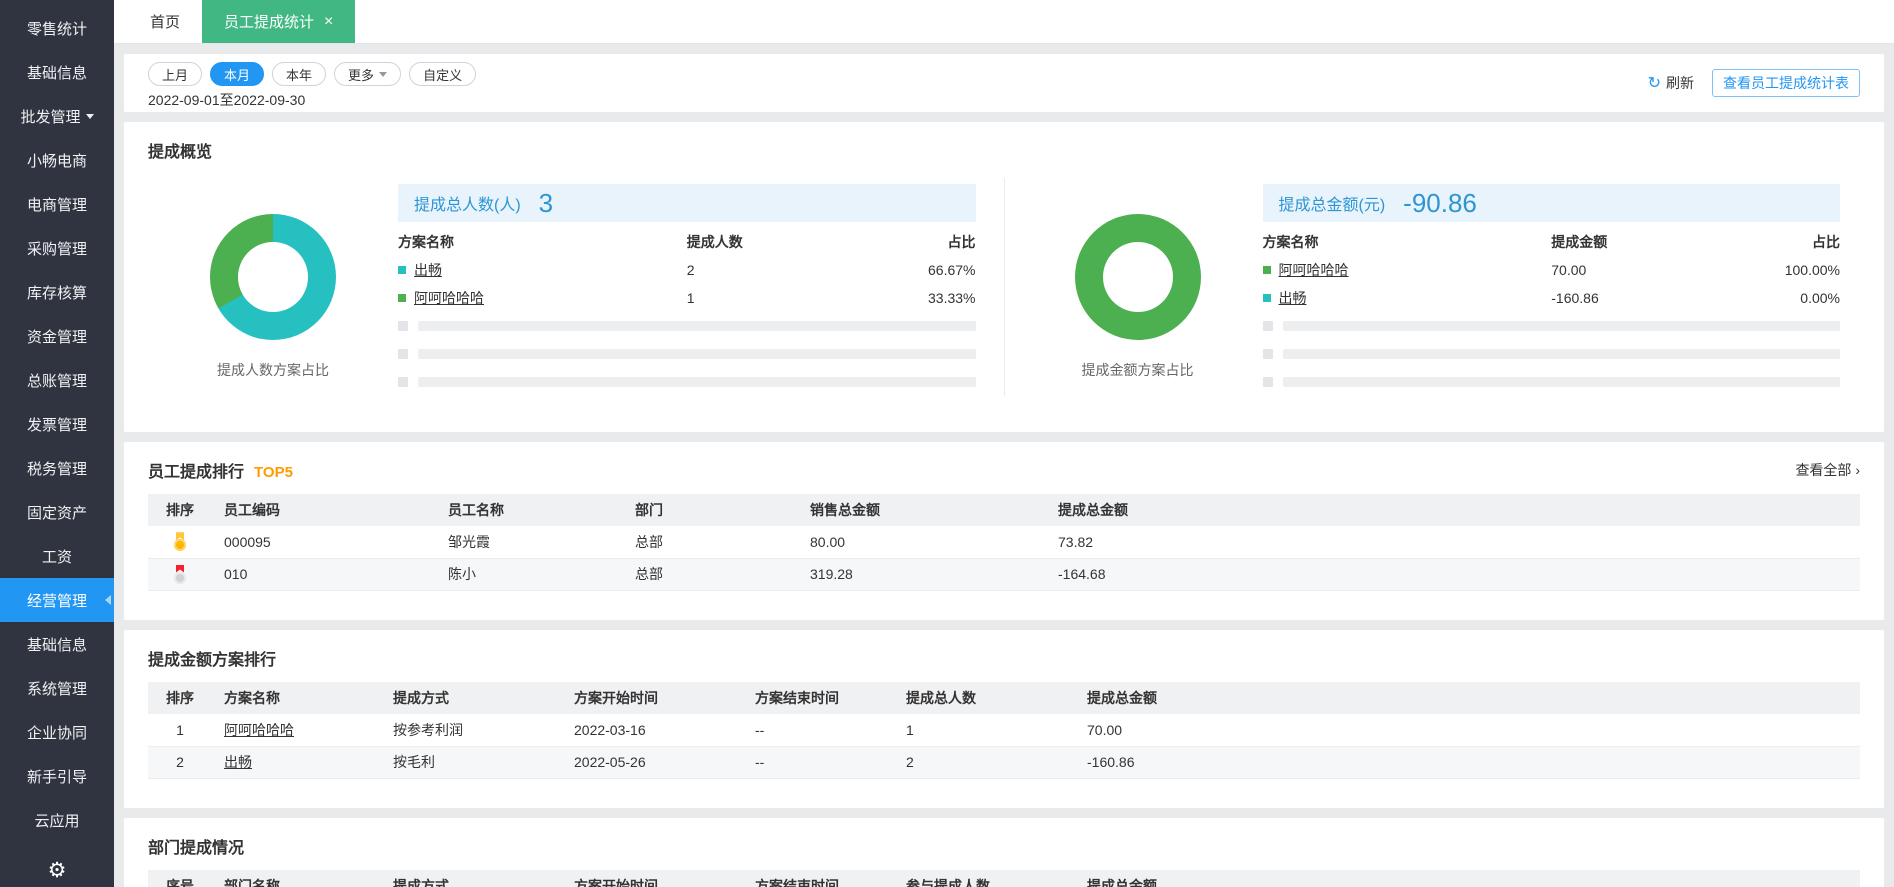  What do you see at coordinates (56, 513) in the screenshot?
I see `sidebar-item-fixed-assets: 固定资产` at bounding box center [56, 513].